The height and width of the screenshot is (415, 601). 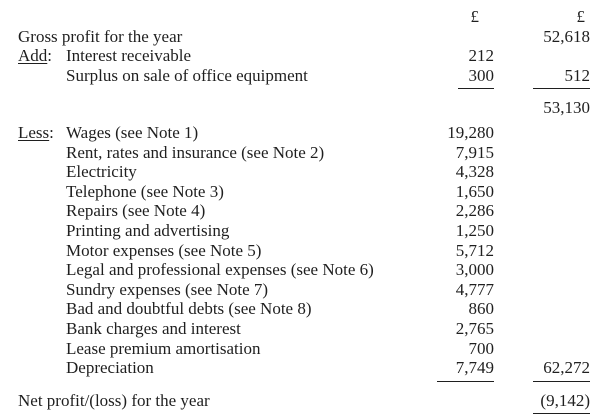 What do you see at coordinates (454, 56) in the screenshot?
I see `amount-detail: 212` at bounding box center [454, 56].